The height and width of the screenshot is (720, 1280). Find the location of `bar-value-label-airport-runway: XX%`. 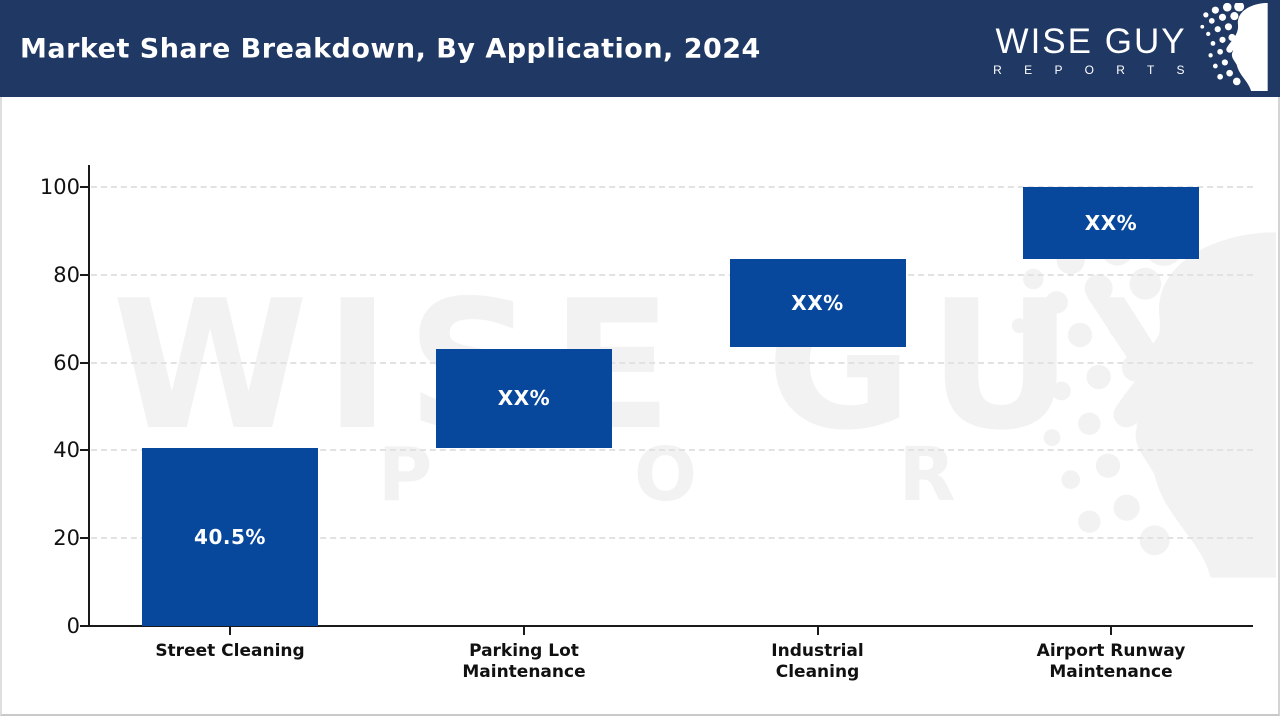

bar-value-label-airport-runway: XX% is located at coordinates (1111, 223).